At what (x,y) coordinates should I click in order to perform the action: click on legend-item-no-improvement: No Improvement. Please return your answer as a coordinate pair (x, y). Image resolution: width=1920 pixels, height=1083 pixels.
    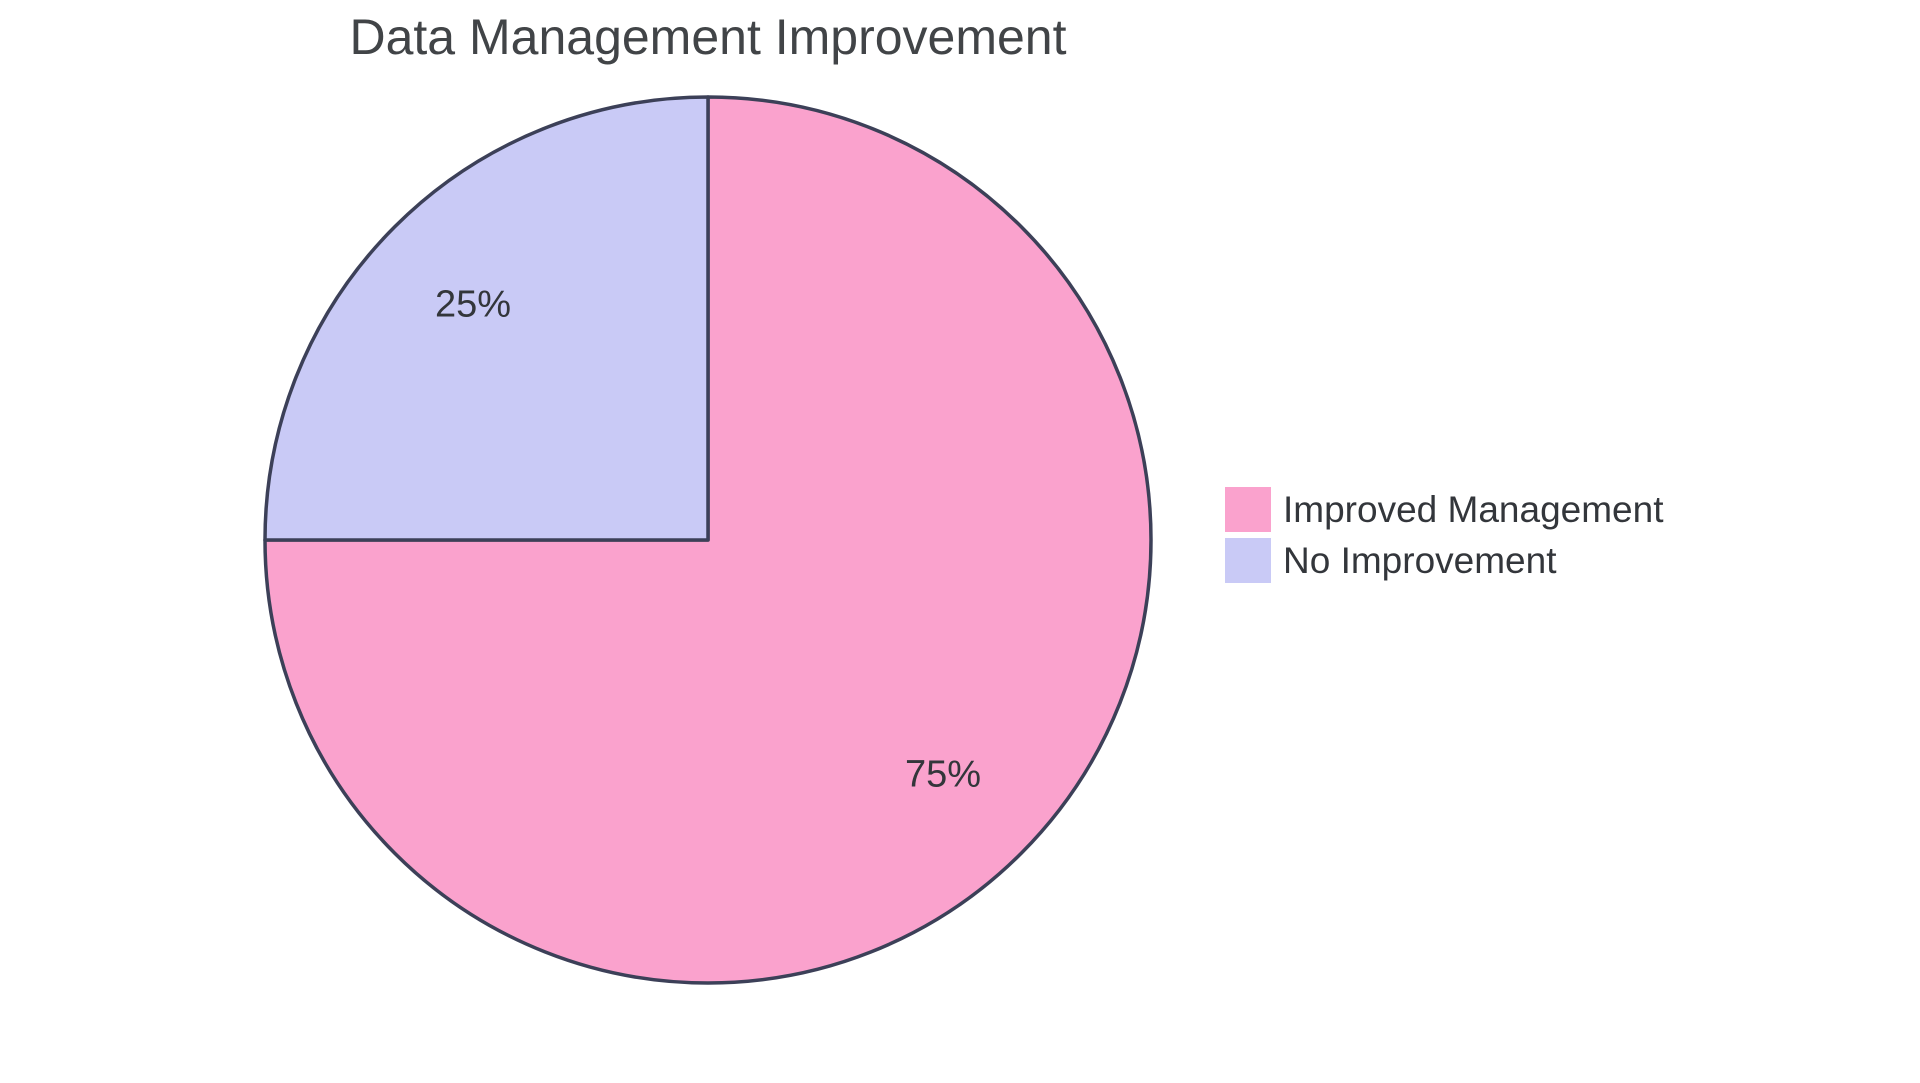
    Looking at the image, I should click on (1444, 560).